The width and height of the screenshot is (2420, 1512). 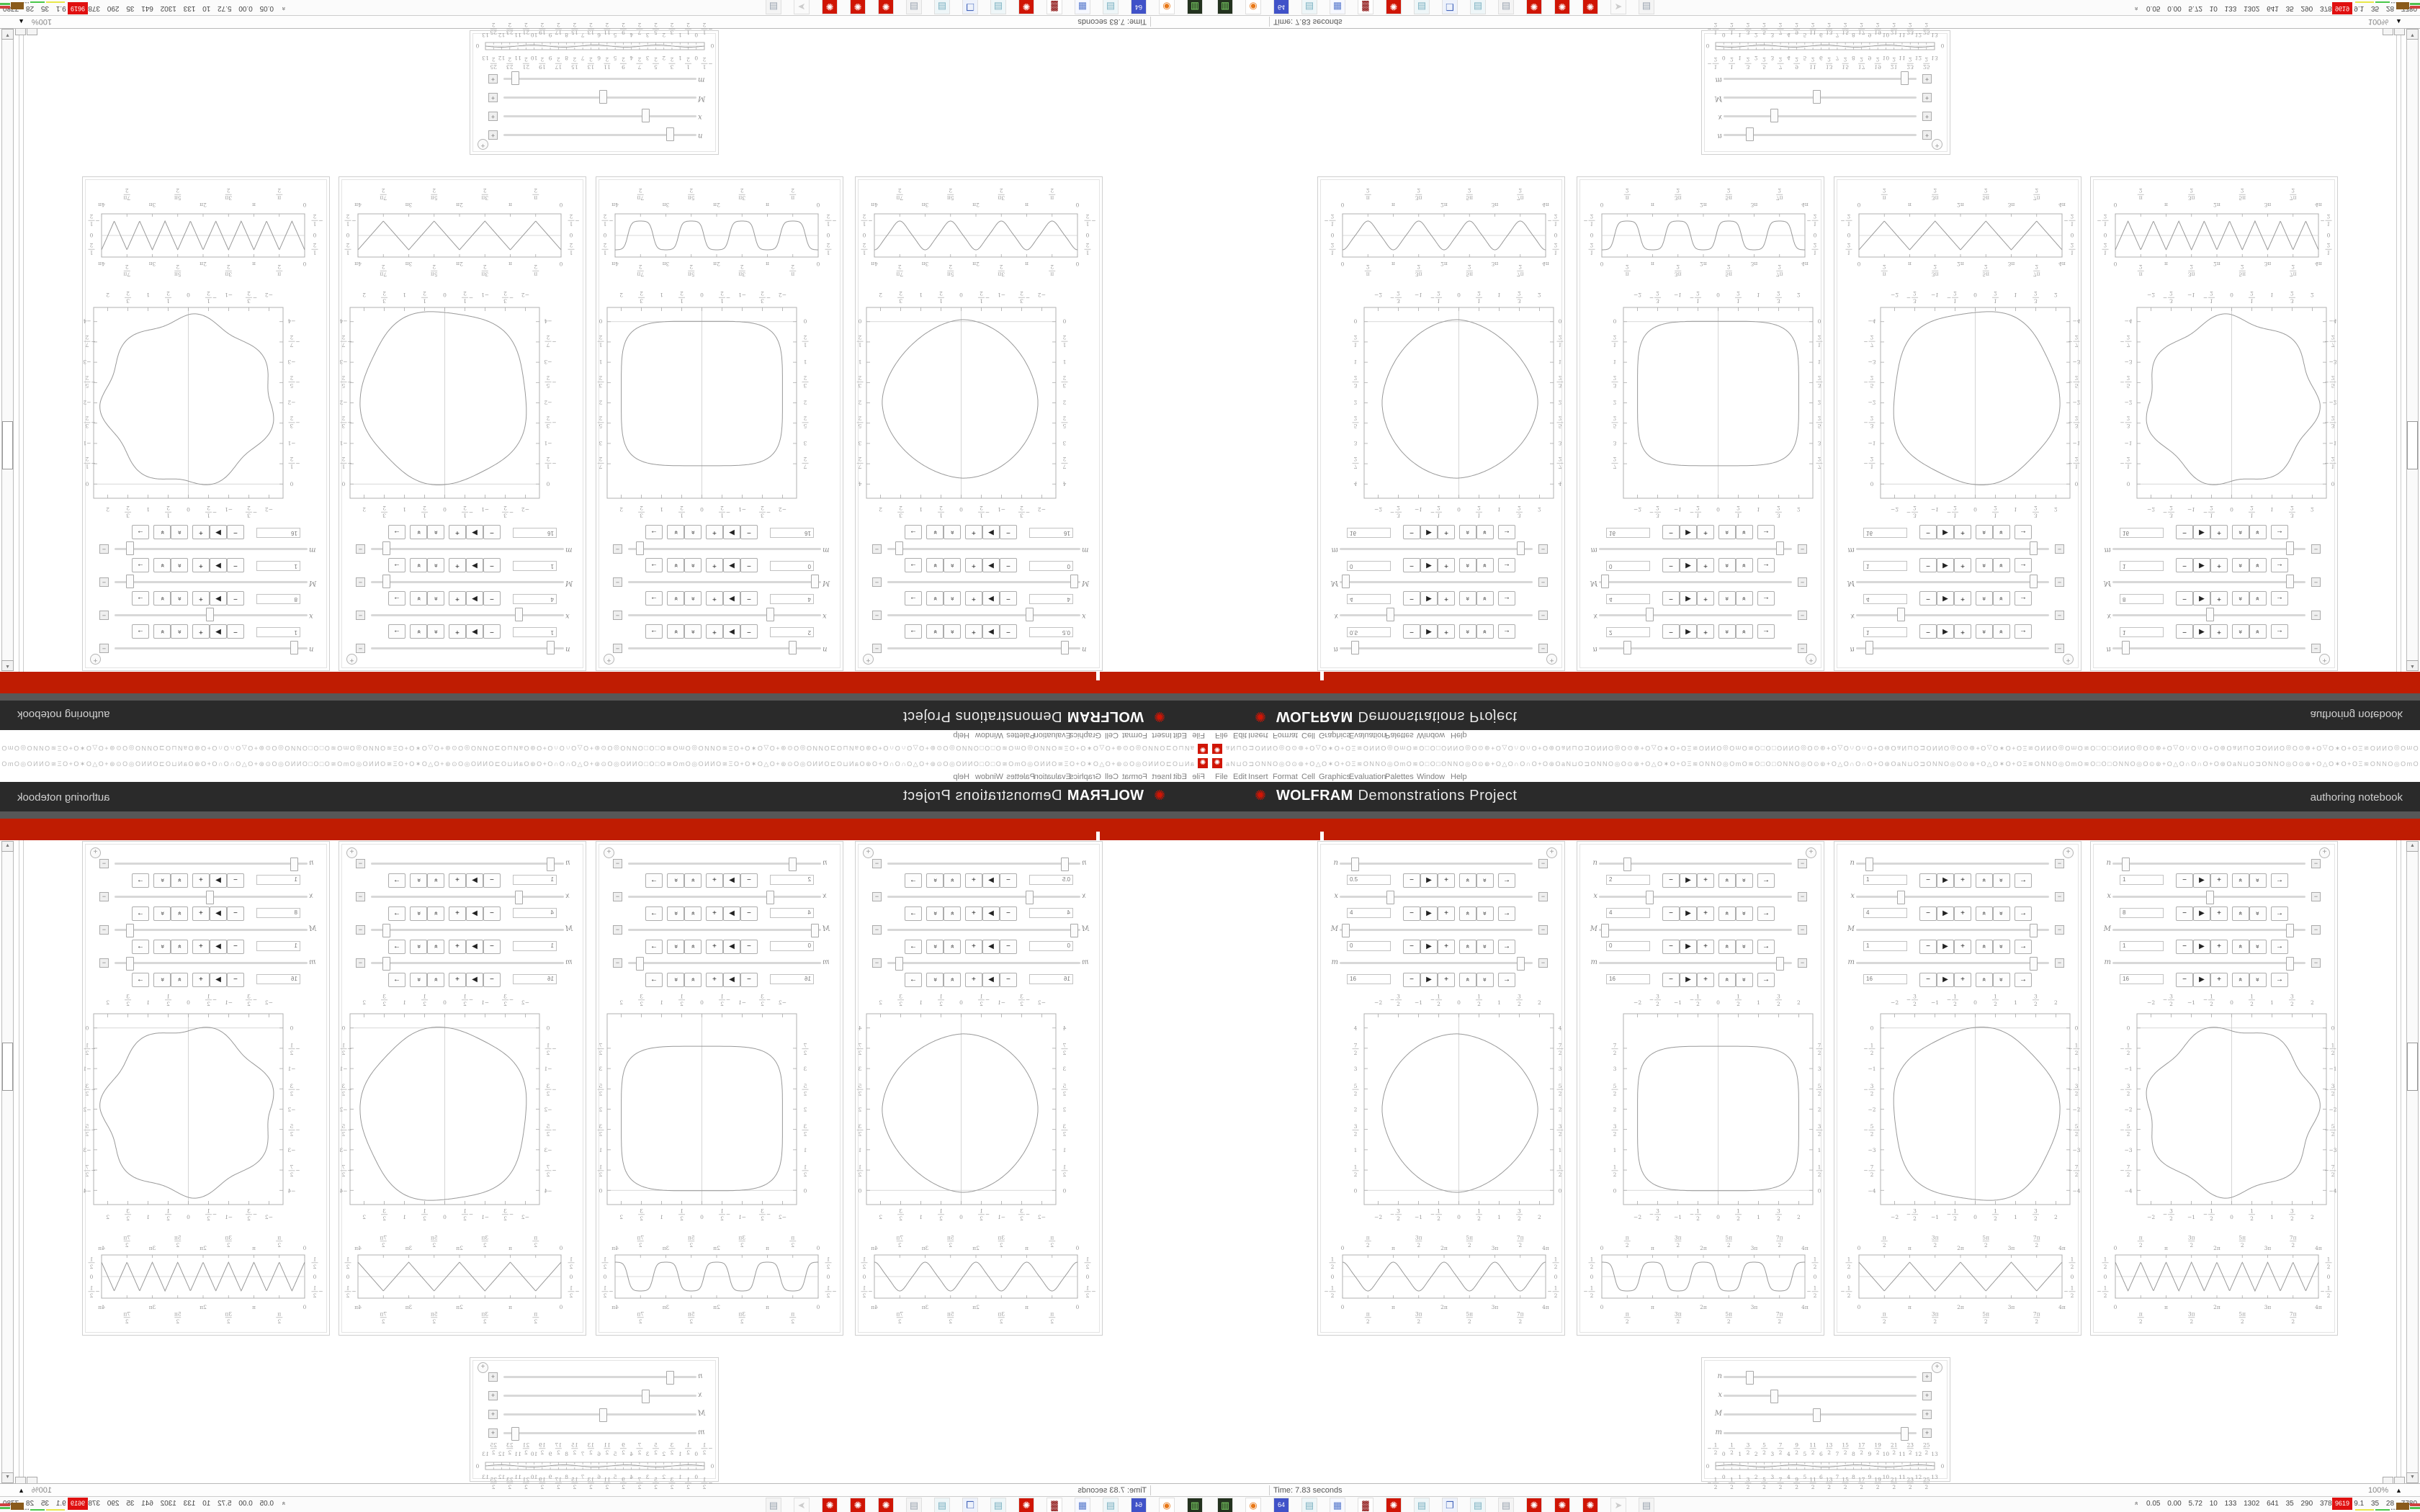 What do you see at coordinates (21, 21) in the screenshot?
I see `palette-toggle-icon: ▲` at bounding box center [21, 21].